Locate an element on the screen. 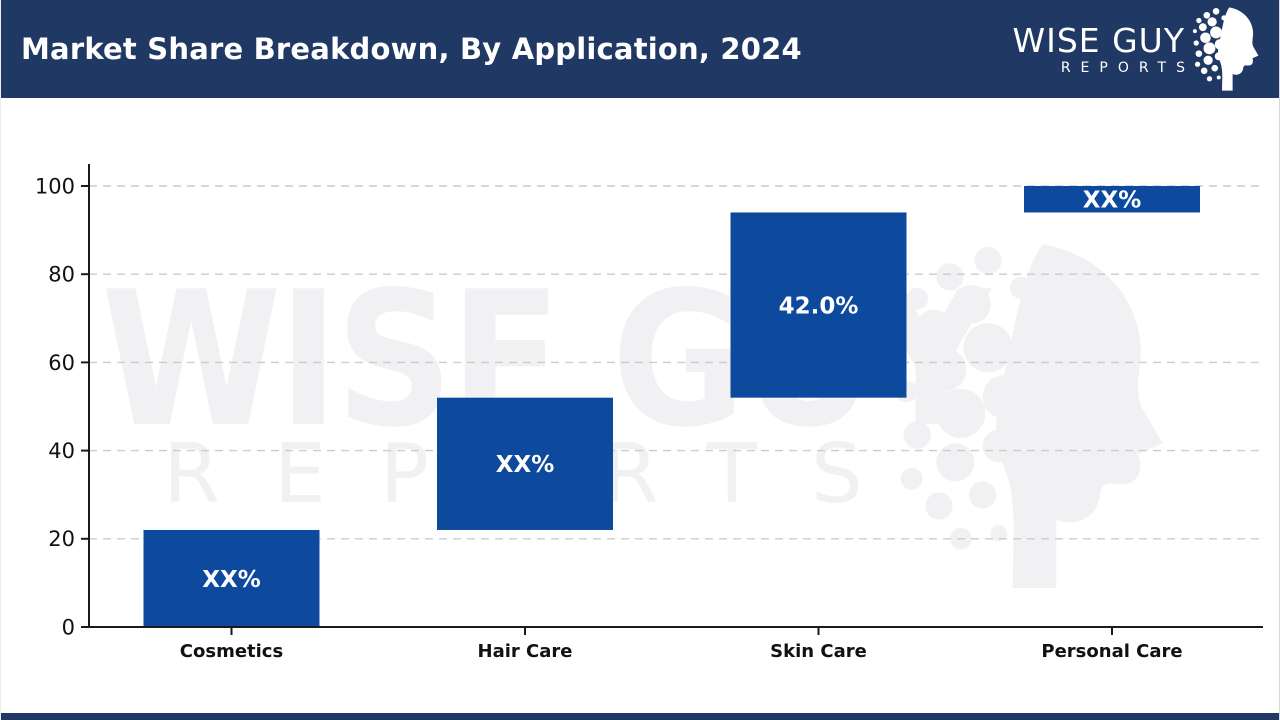  bar-value-label: 42.0% is located at coordinates (819, 306).